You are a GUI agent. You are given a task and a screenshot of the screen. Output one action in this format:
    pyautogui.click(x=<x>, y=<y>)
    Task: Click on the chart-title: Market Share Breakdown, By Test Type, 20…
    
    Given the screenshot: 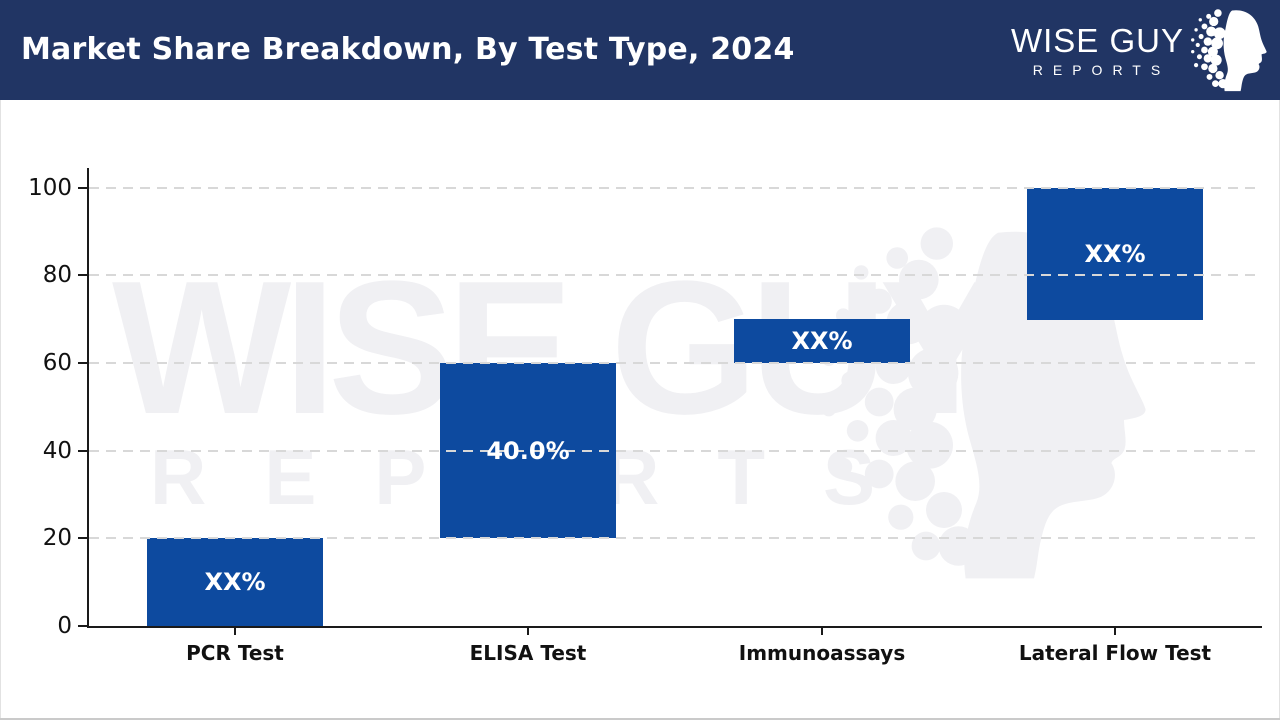 What is the action you would take?
    pyautogui.click(x=408, y=49)
    